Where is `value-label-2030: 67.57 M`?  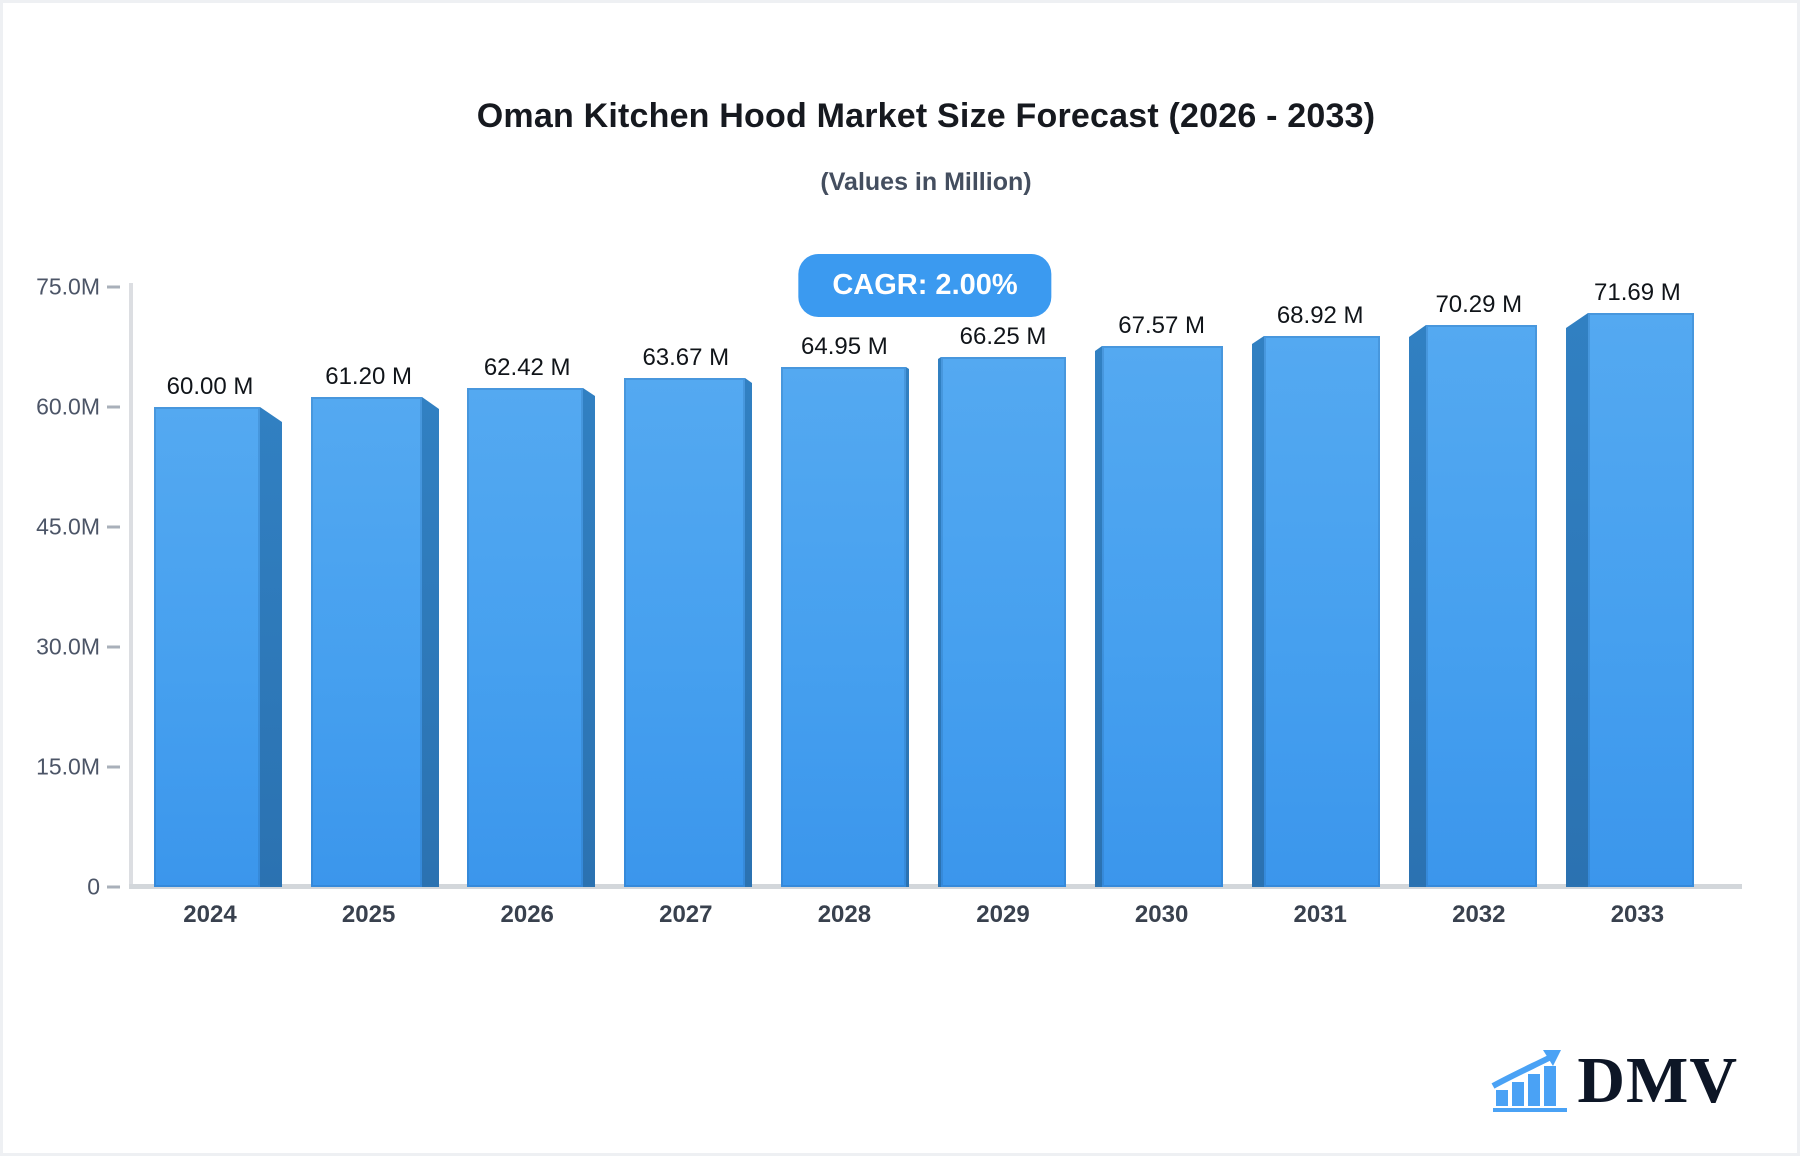
value-label-2030: 67.57 M is located at coordinates (1161, 325).